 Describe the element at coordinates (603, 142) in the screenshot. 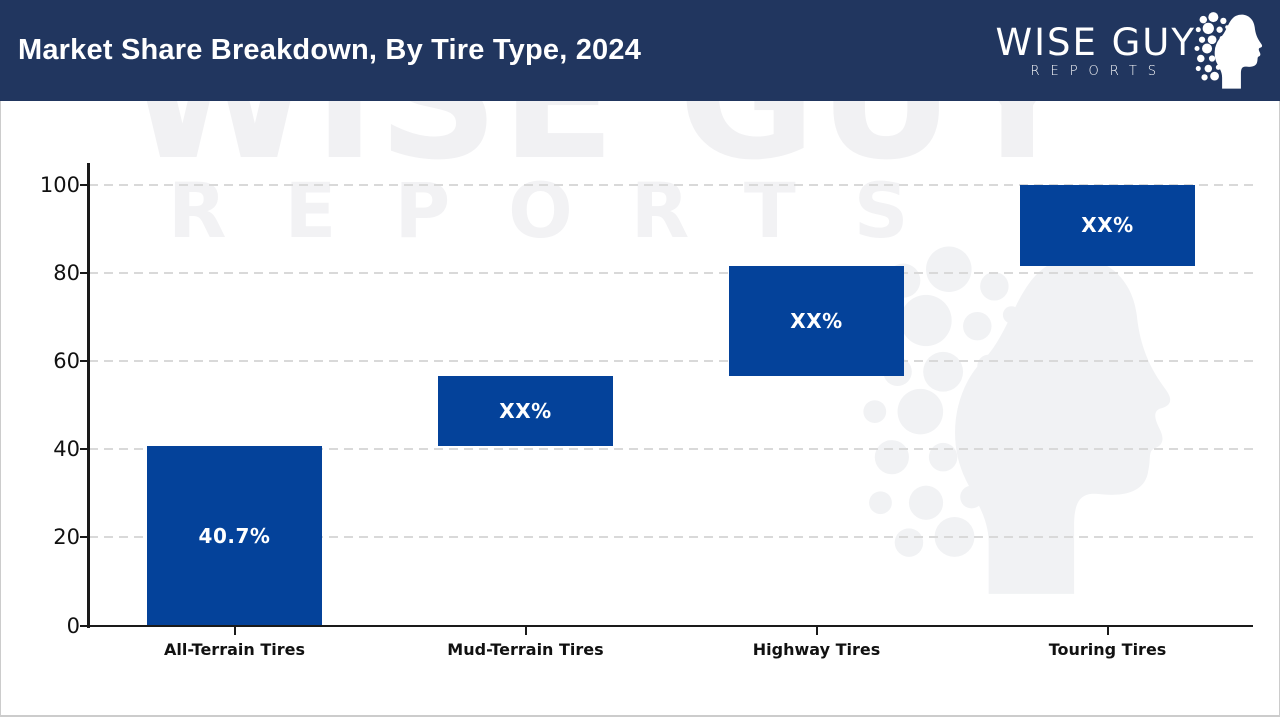

I see `watermark-text-top: WISE GUY` at that location.